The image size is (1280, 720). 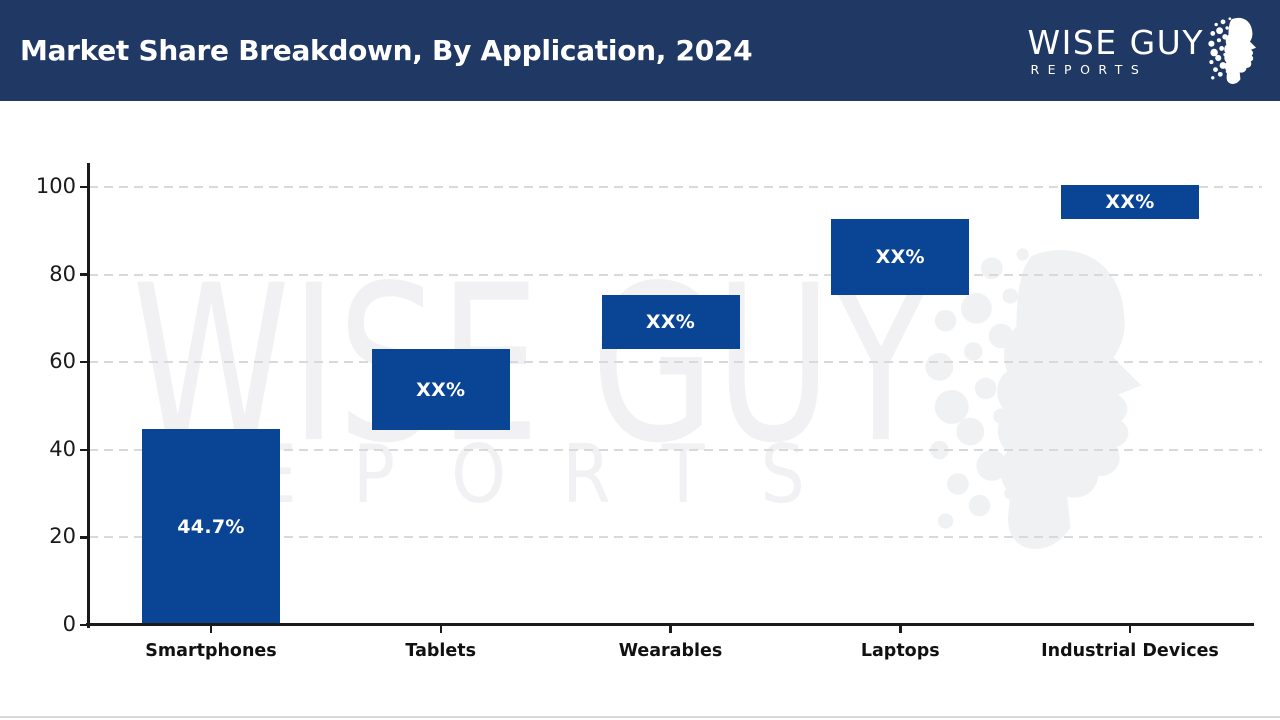 I want to click on bar-industrial-devices: XX%, so click(x=1130, y=202).